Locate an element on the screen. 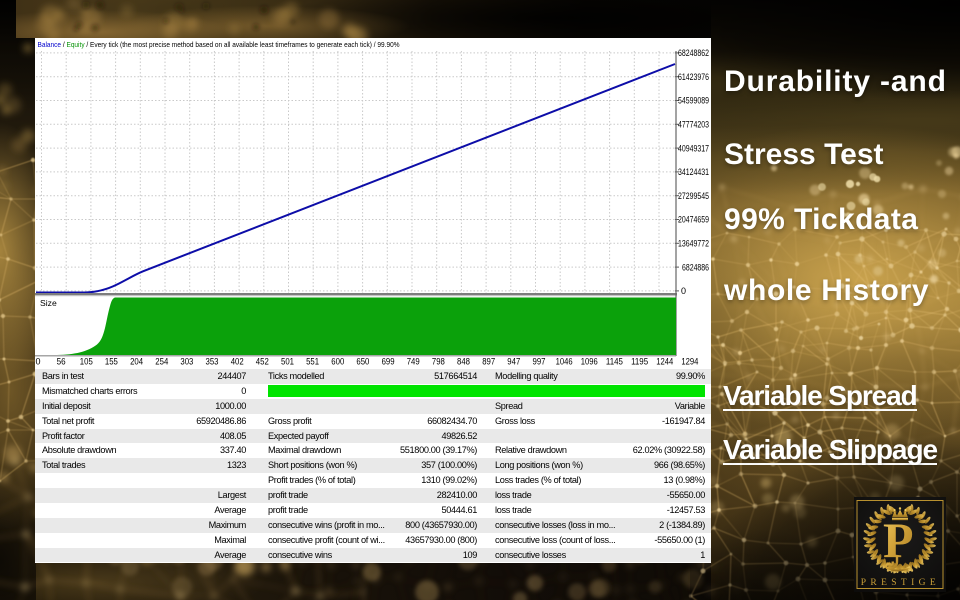  svg-text: 34124431 is located at coordinates (693, 172).